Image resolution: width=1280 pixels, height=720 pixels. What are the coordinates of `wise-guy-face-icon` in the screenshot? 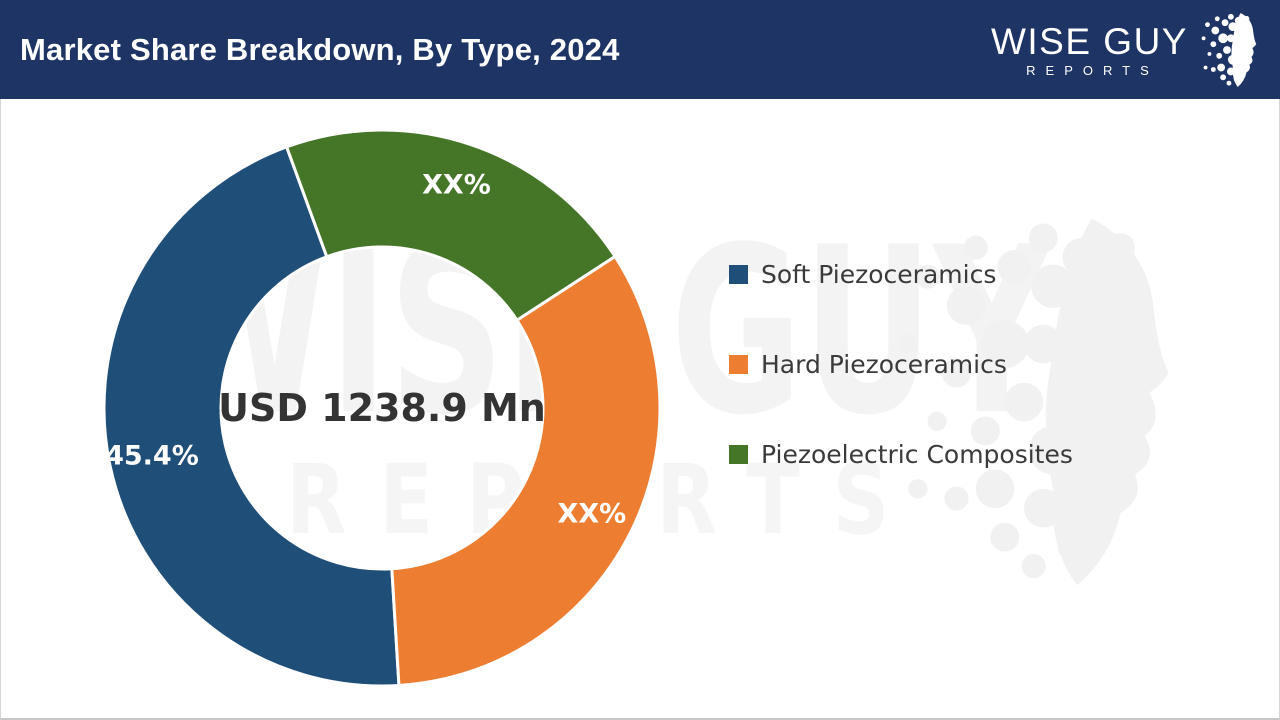 It's located at (1229, 49).